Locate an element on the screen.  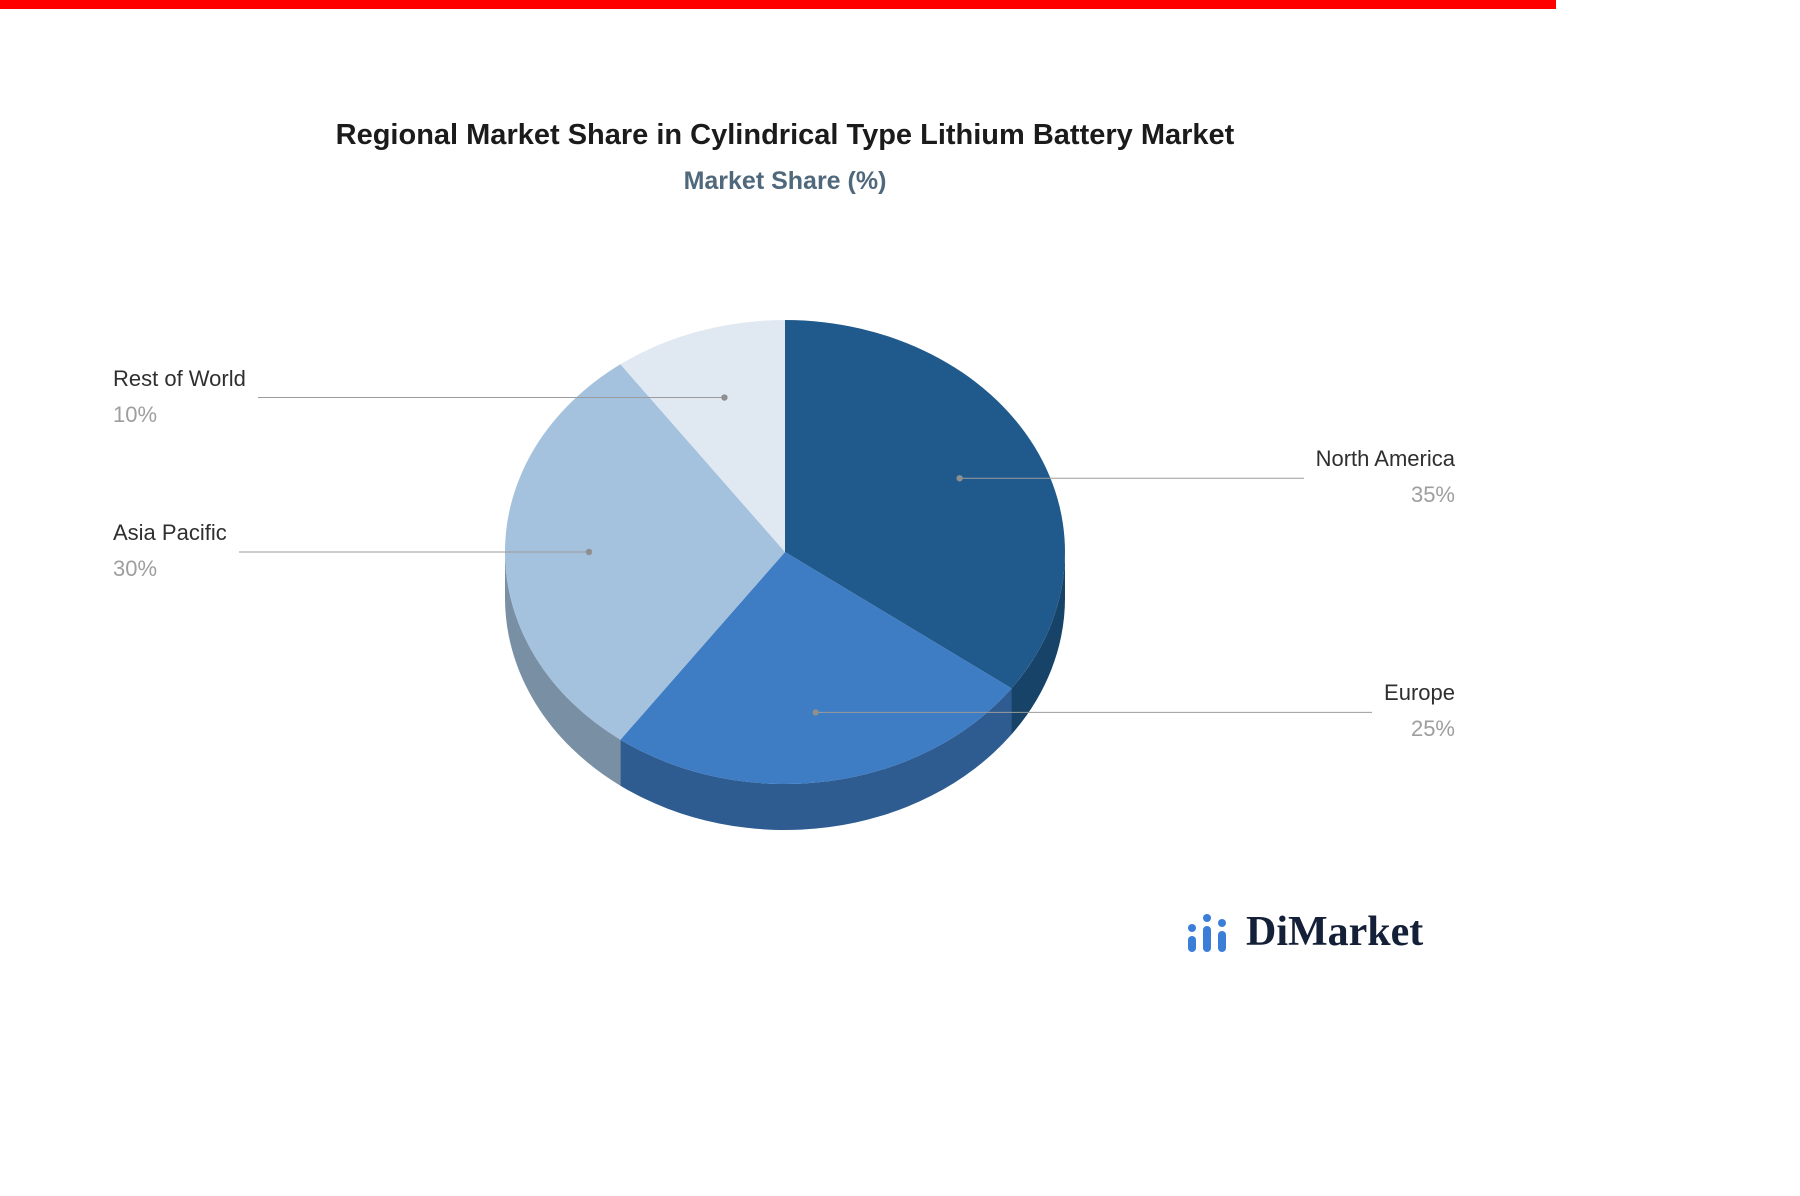
pie-callout-dot-asia-pacific is located at coordinates (589, 552).